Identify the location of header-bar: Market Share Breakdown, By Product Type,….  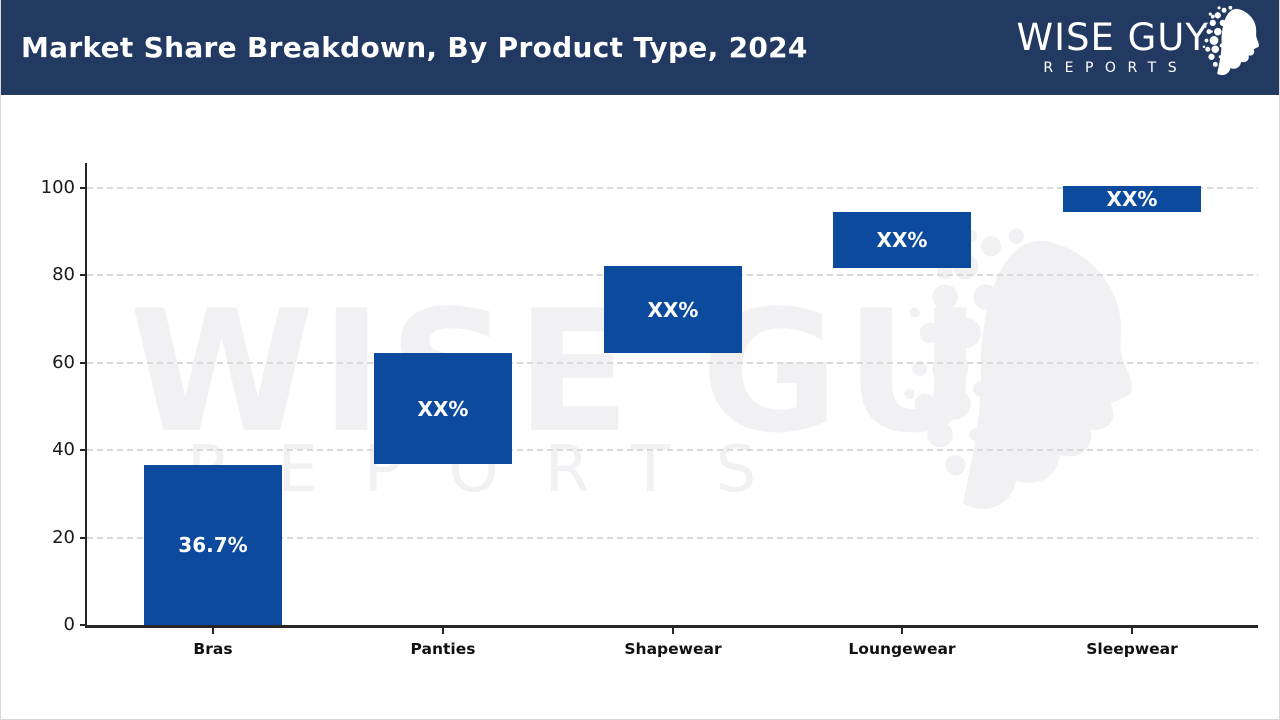
(640, 47).